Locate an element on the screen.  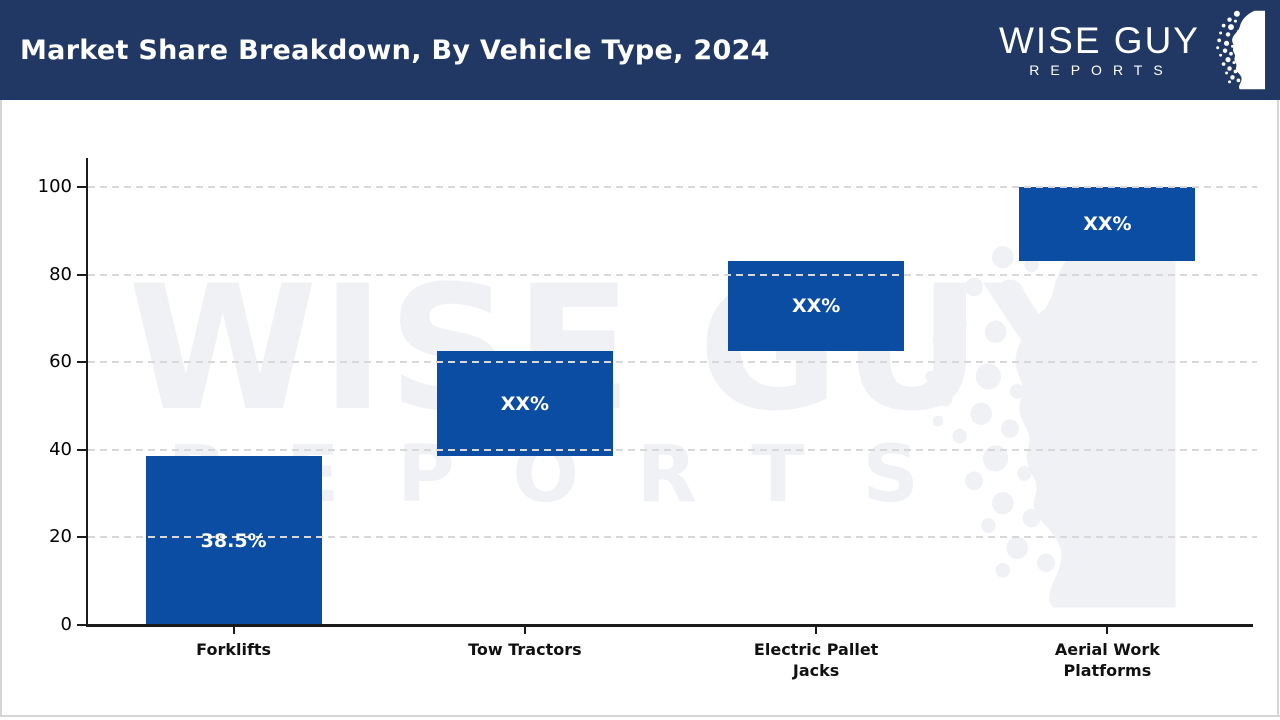
y-axis-line is located at coordinates (87, 392).